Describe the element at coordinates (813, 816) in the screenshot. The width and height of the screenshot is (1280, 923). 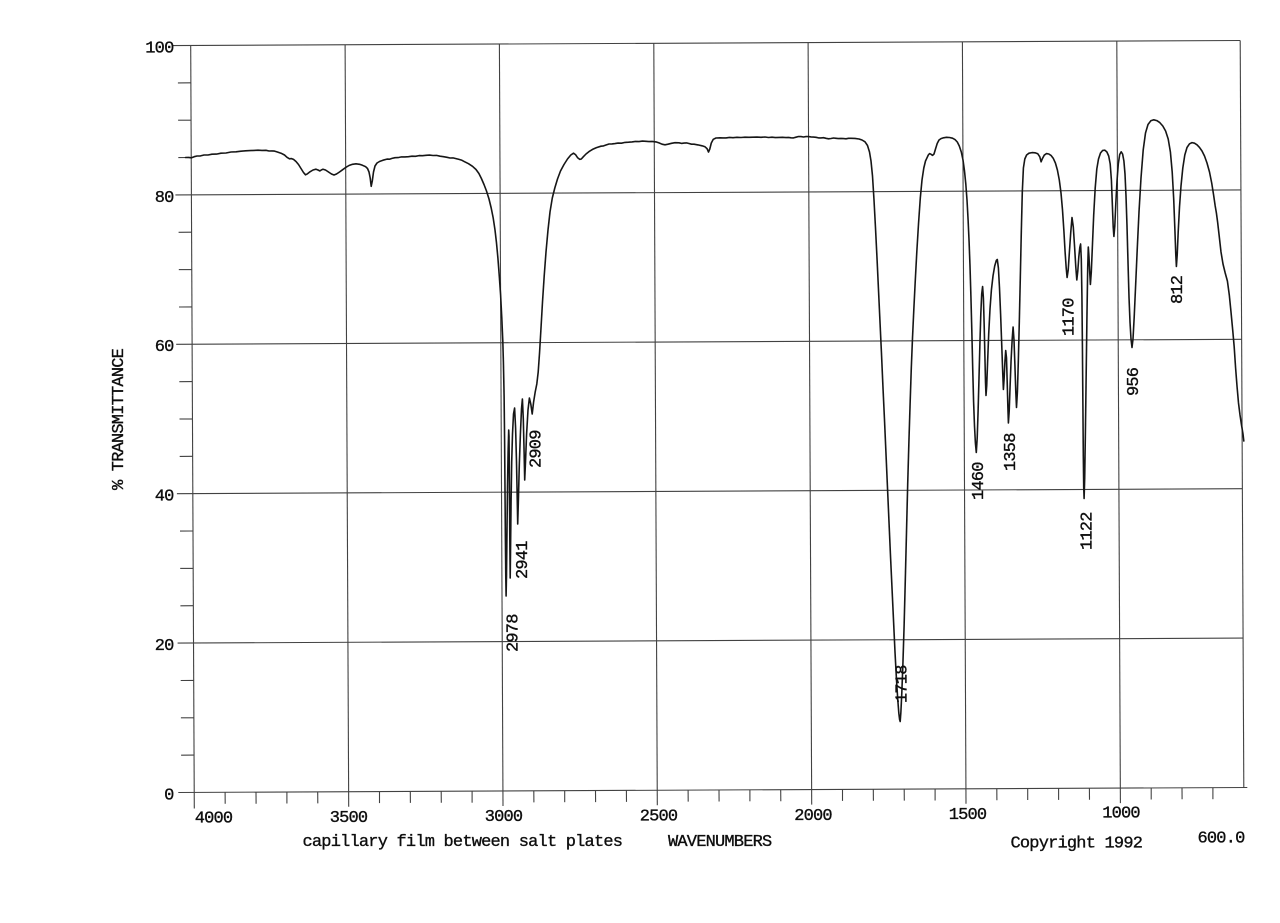
I see `svg-text: 2000` at that location.